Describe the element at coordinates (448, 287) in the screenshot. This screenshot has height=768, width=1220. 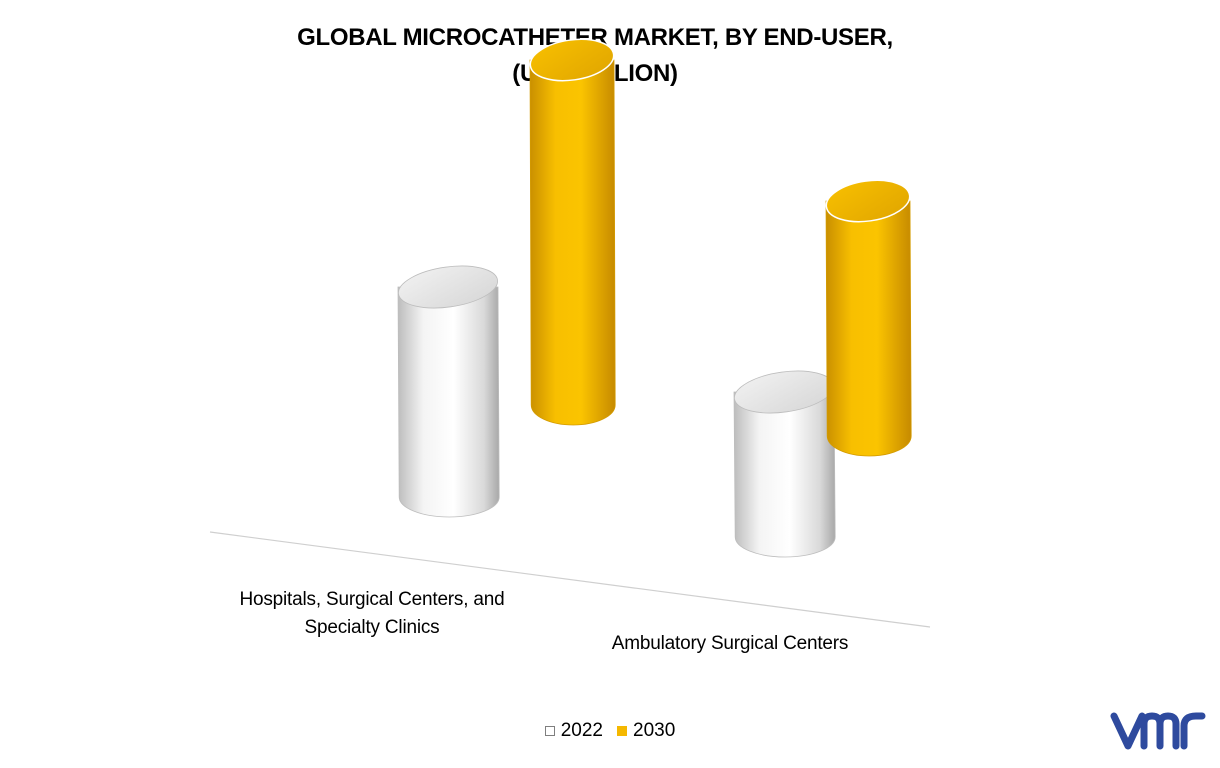
I see `bar-top-2022` at that location.